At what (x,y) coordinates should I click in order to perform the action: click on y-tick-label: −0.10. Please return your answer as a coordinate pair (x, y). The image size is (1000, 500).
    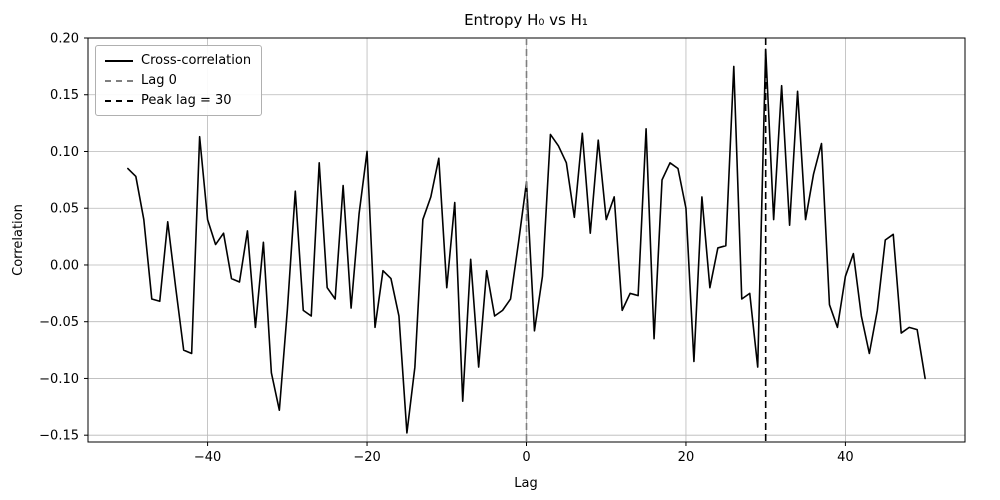
    Looking at the image, I should click on (59, 379).